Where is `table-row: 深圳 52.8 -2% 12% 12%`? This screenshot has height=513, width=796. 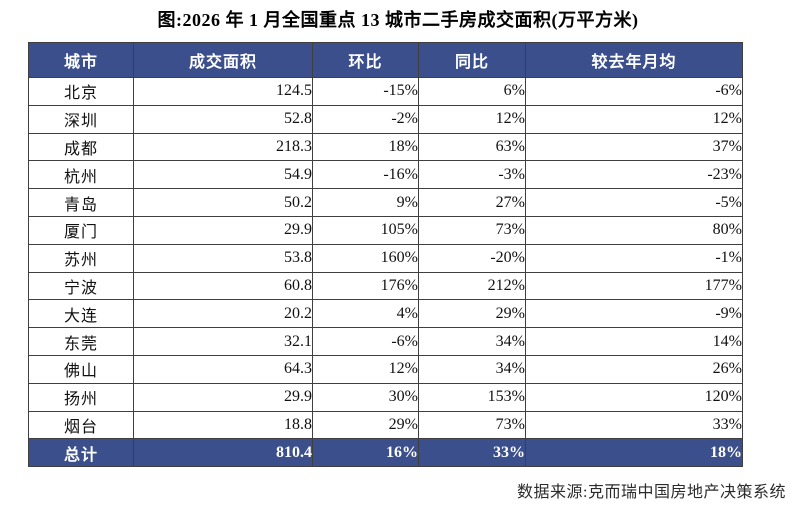
table-row: 深圳 52.8 -2% 12% 12% is located at coordinates (385, 119).